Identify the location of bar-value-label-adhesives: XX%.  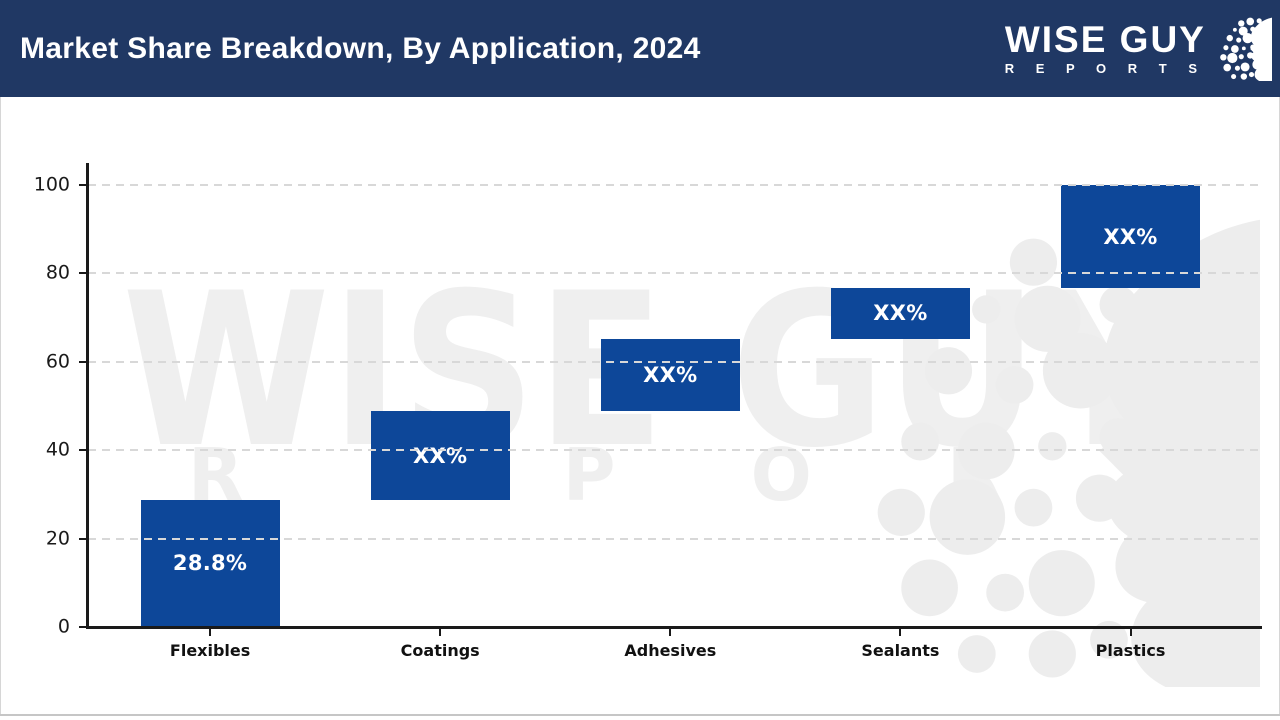
(670, 375).